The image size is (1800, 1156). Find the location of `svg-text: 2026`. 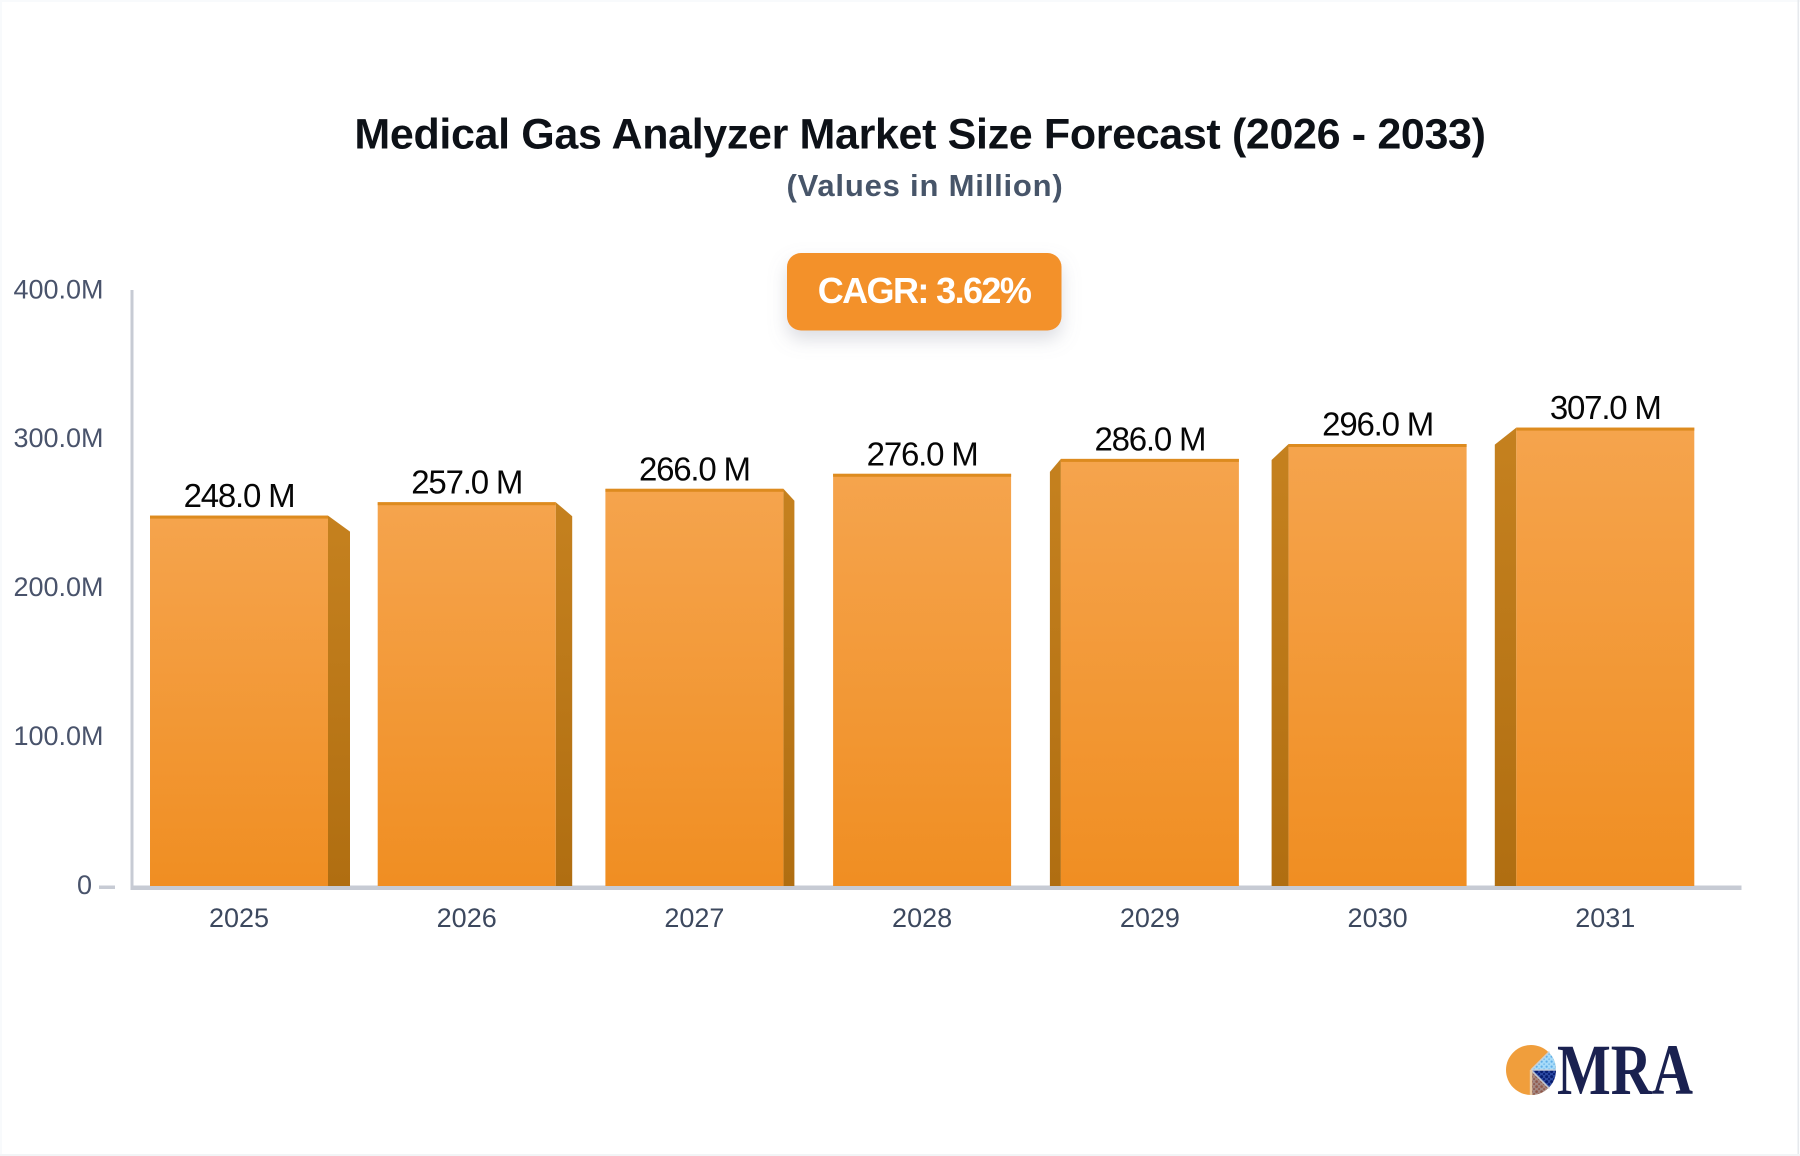

svg-text: 2026 is located at coordinates (467, 918).